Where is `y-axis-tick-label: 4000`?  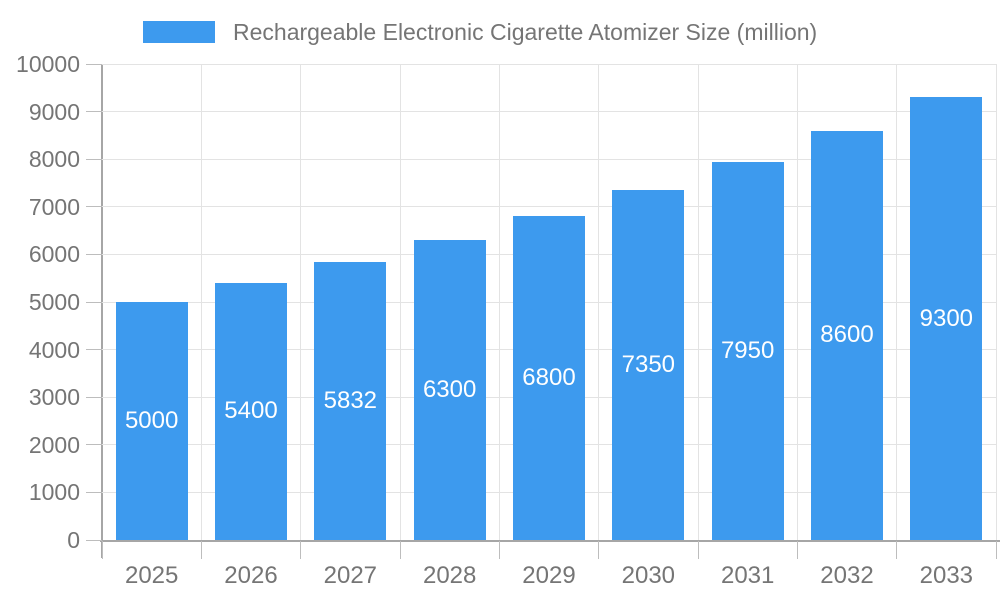
y-axis-tick-label: 4000 is located at coordinates (54, 349).